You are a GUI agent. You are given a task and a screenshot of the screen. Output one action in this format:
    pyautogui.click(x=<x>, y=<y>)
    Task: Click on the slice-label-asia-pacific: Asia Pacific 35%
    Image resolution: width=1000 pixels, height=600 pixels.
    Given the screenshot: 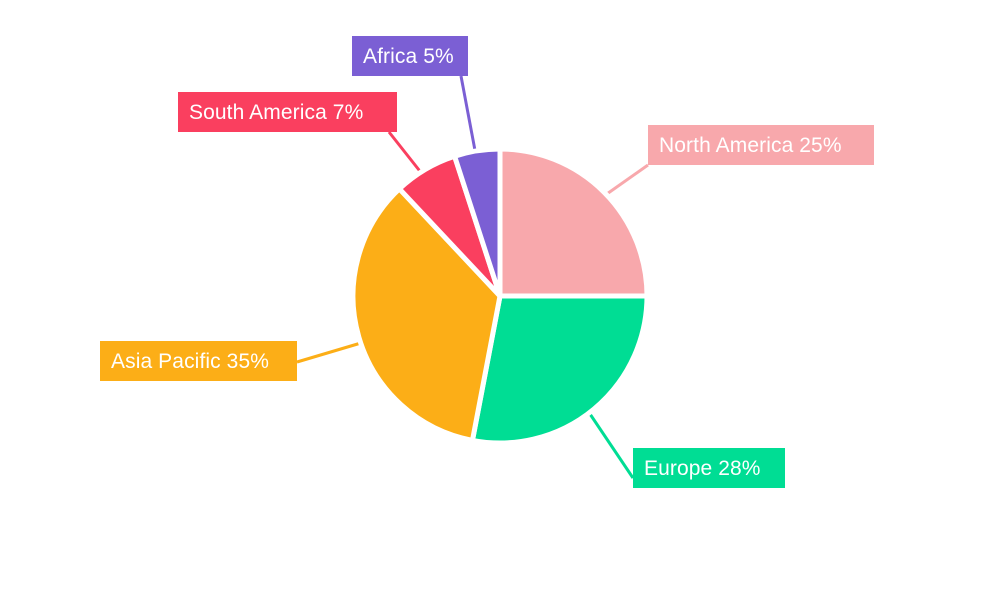 What is the action you would take?
    pyautogui.click(x=198, y=361)
    